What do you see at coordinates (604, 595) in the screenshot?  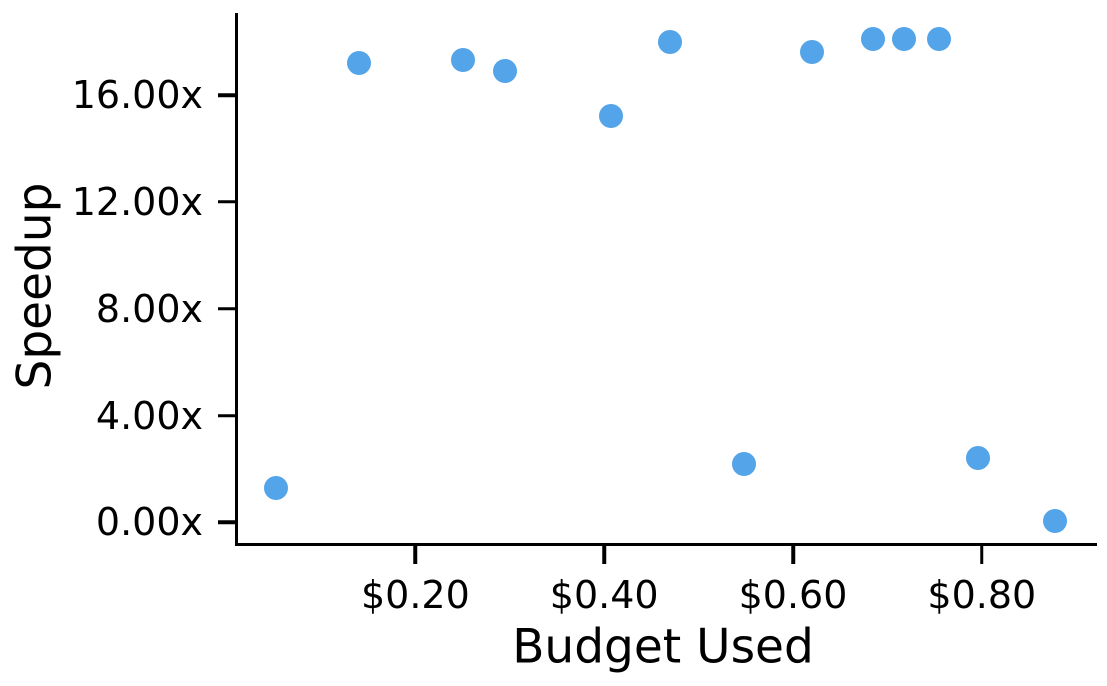 I see `x-axis-tick-label: $0.40` at bounding box center [604, 595].